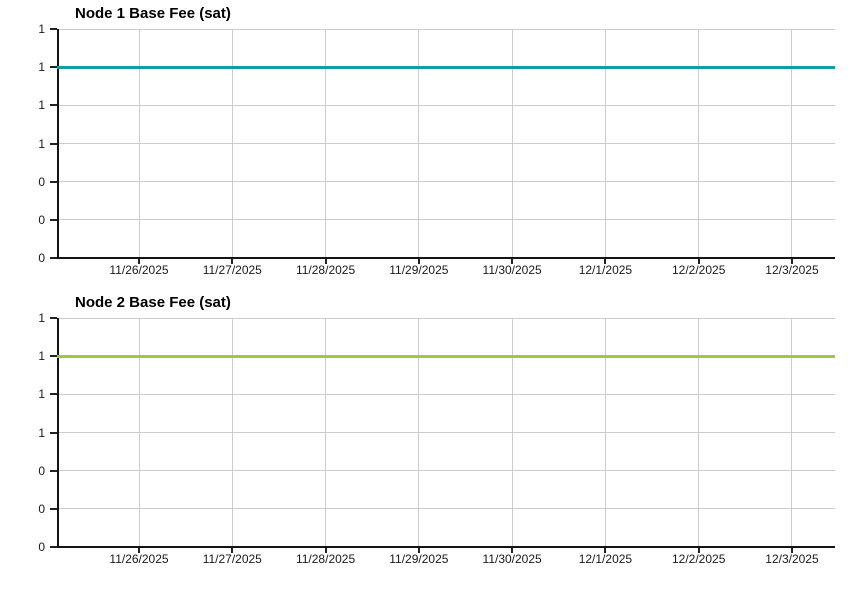  Describe the element at coordinates (153, 13) in the screenshot. I see `chart-title: Node 1 Base Fee (sat)` at that location.